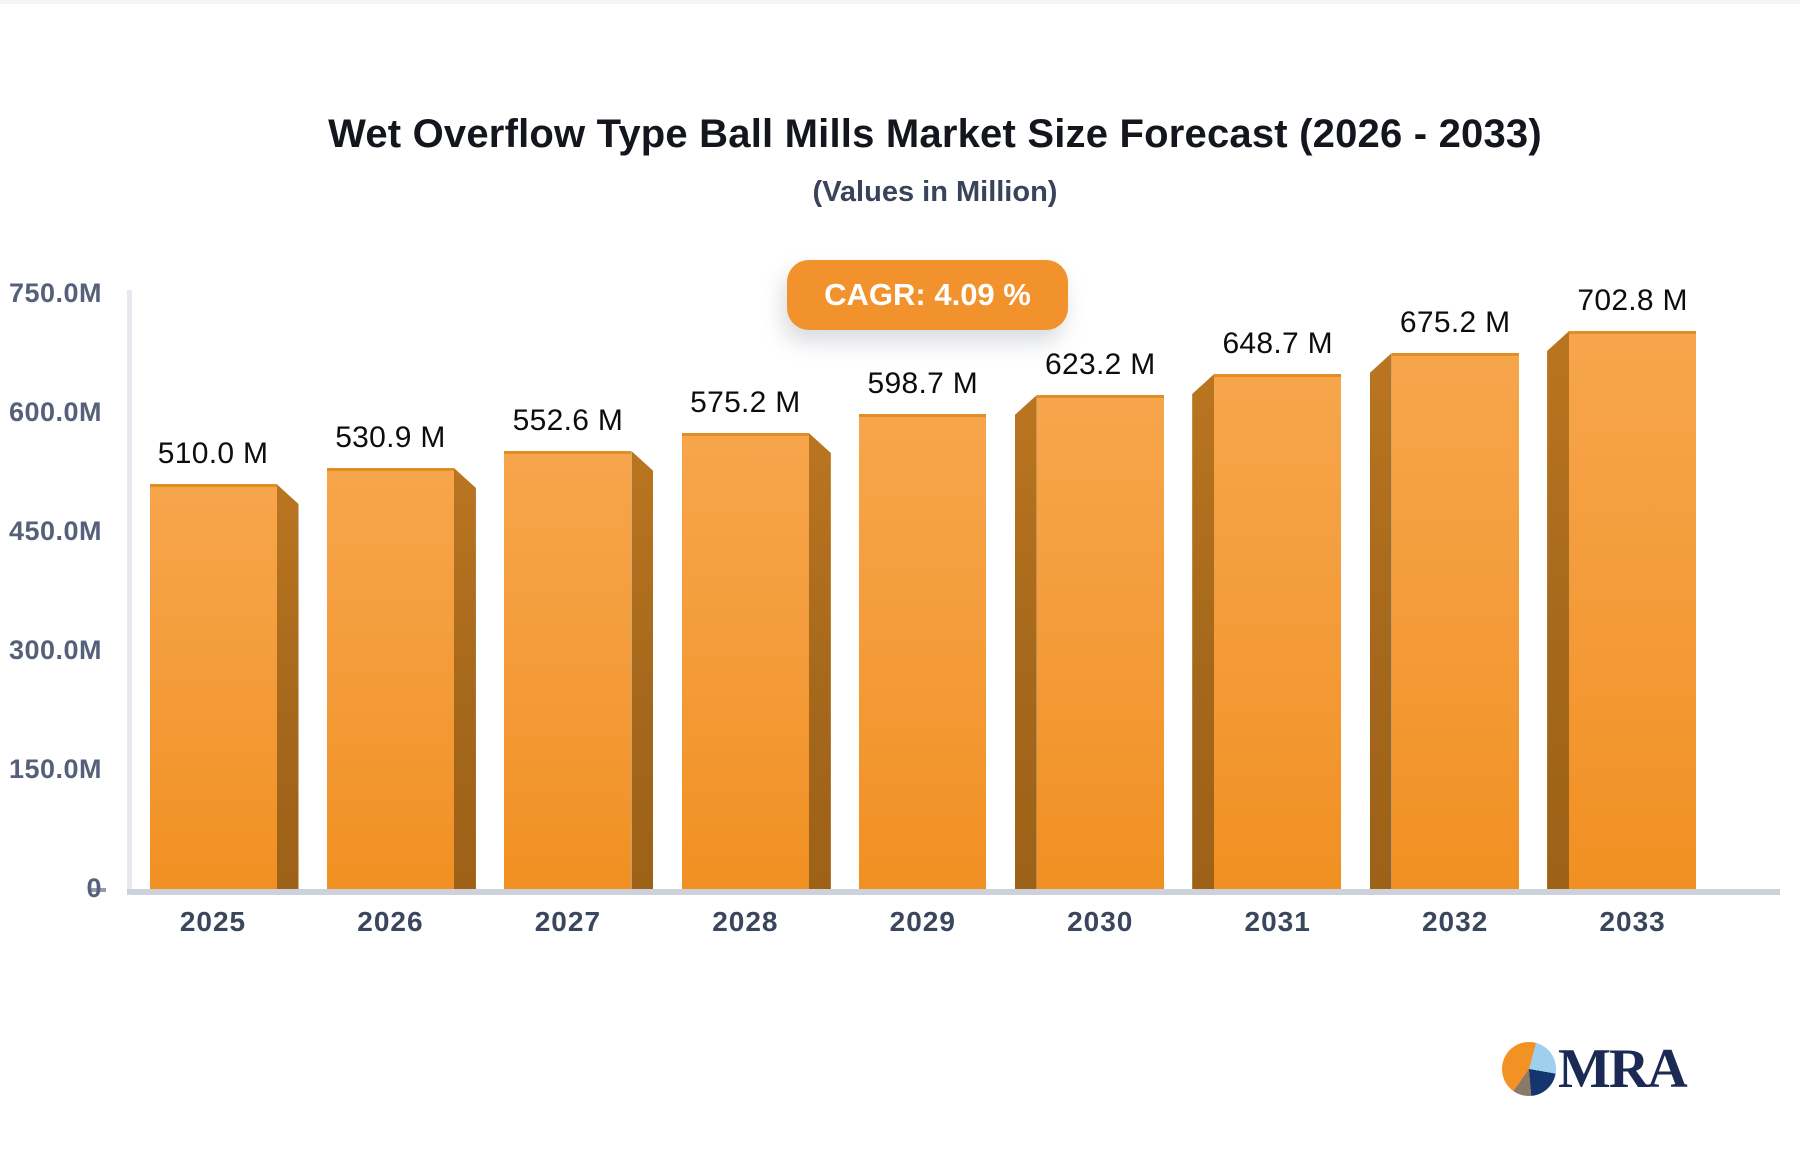  What do you see at coordinates (1100, 364) in the screenshot?
I see `bar-value-label: 623.2 M` at bounding box center [1100, 364].